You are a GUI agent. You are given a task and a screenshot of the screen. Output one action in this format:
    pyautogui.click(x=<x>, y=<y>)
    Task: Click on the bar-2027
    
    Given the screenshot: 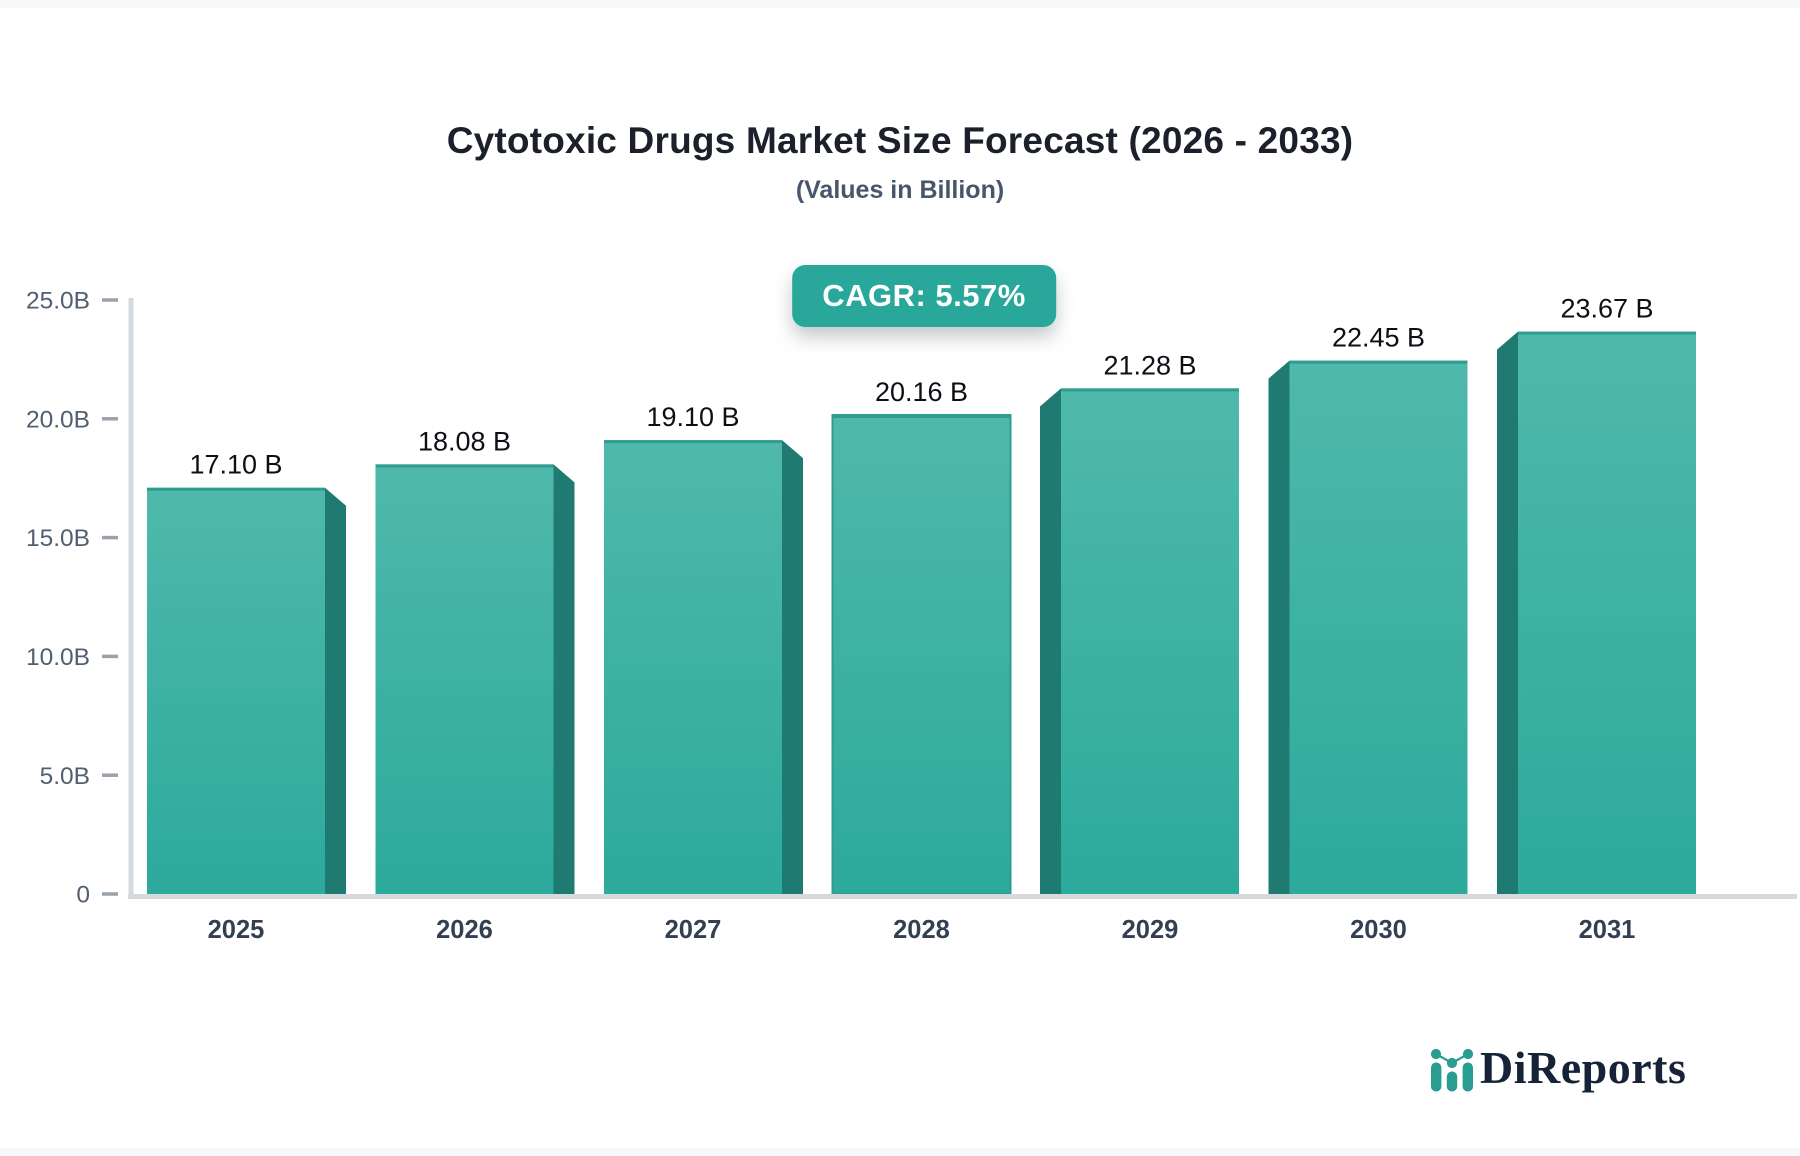 What is the action you would take?
    pyautogui.click(x=693, y=667)
    